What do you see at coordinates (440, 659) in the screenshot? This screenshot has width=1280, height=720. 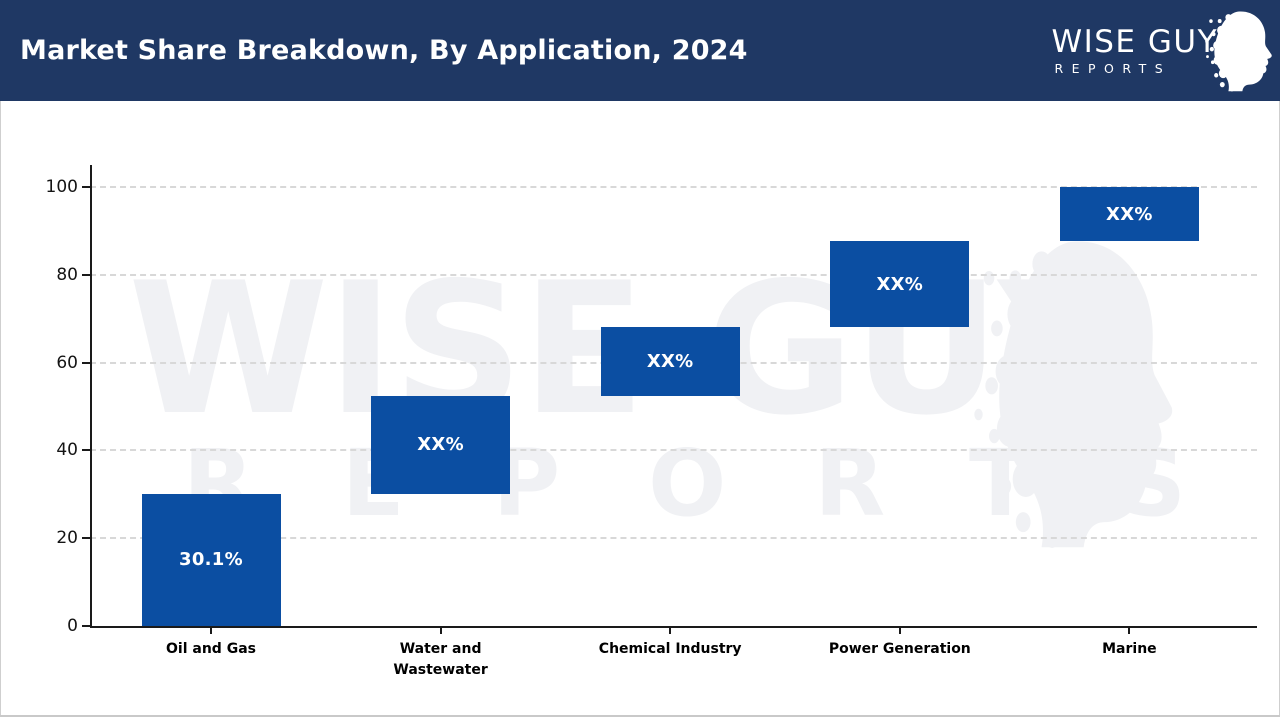 I see `x-tick-label: Water and Wastewater` at bounding box center [440, 659].